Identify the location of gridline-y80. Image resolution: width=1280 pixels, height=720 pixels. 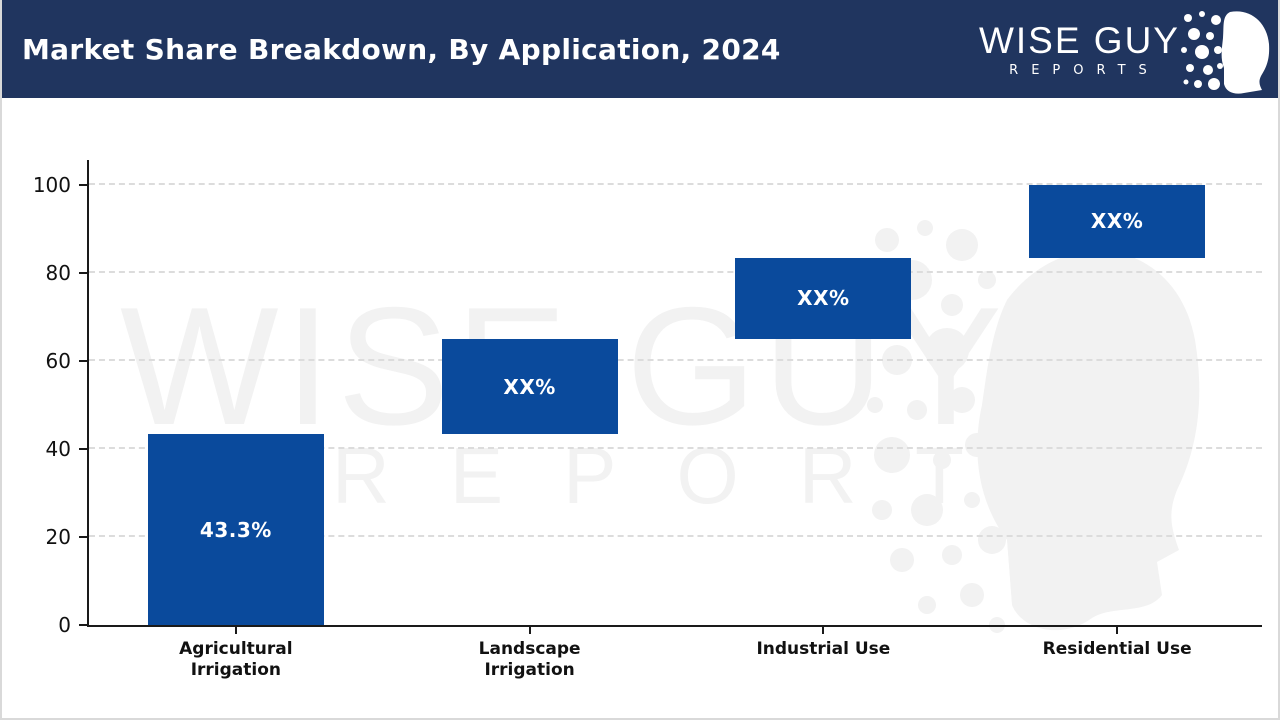
(675, 272).